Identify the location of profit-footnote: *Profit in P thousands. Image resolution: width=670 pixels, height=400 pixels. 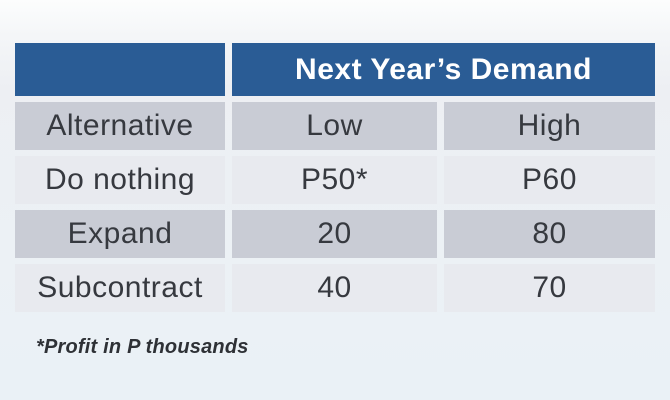
(142, 347).